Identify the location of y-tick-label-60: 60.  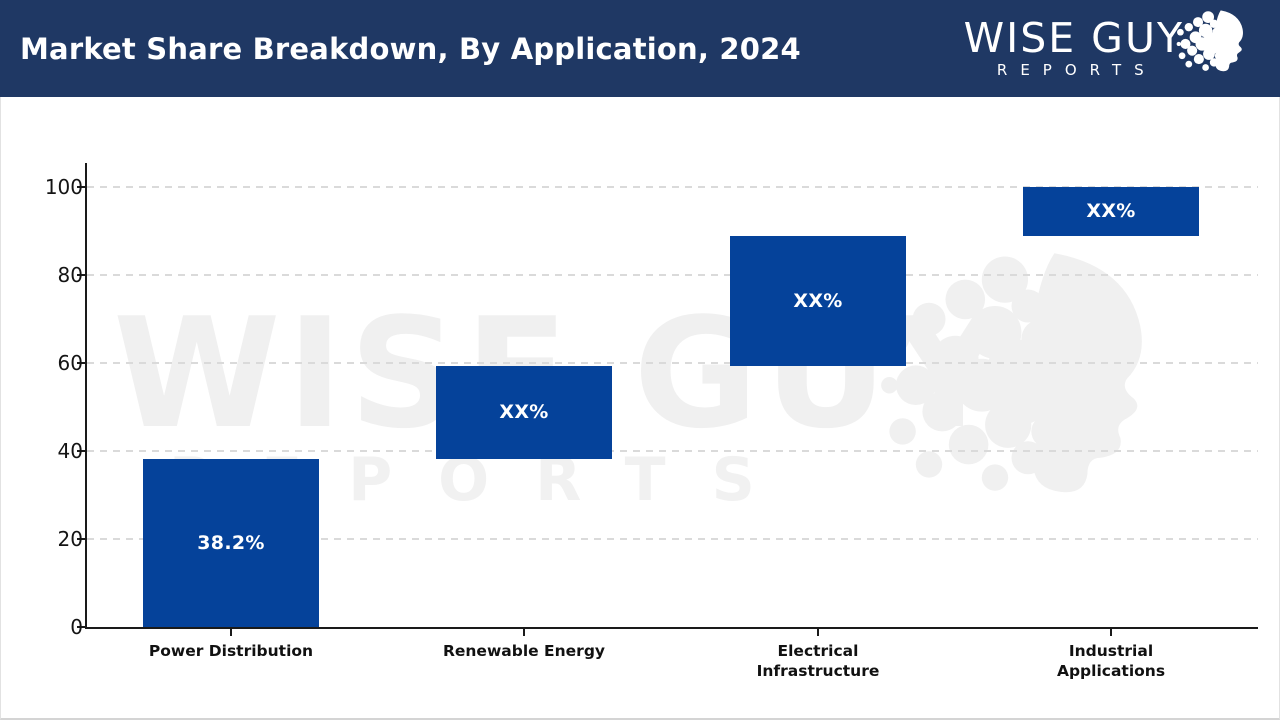
(70, 363).